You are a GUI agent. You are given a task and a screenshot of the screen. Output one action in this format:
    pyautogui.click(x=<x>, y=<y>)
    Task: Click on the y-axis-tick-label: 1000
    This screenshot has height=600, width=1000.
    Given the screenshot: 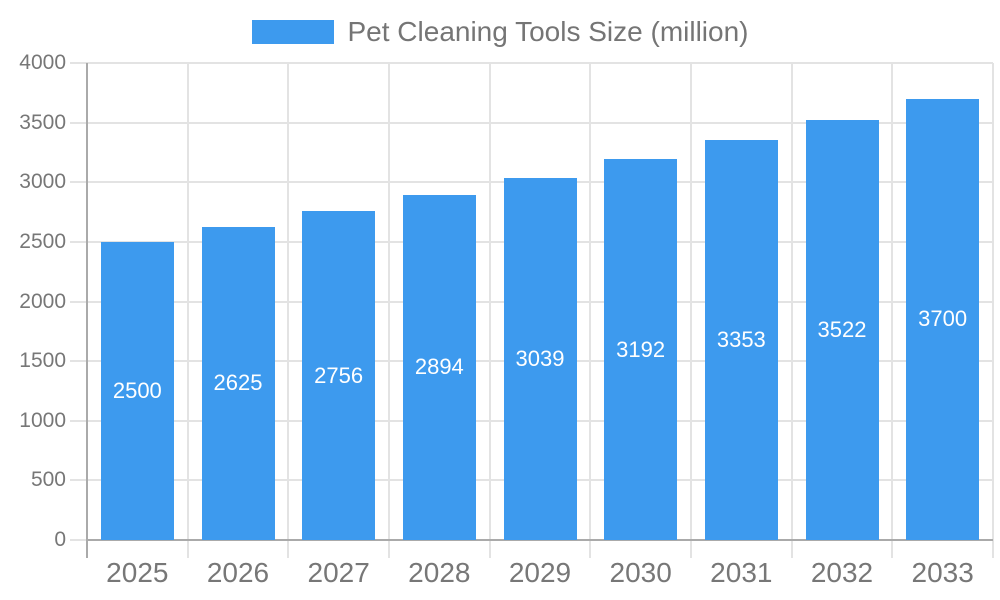 What is the action you would take?
    pyautogui.click(x=42, y=420)
    